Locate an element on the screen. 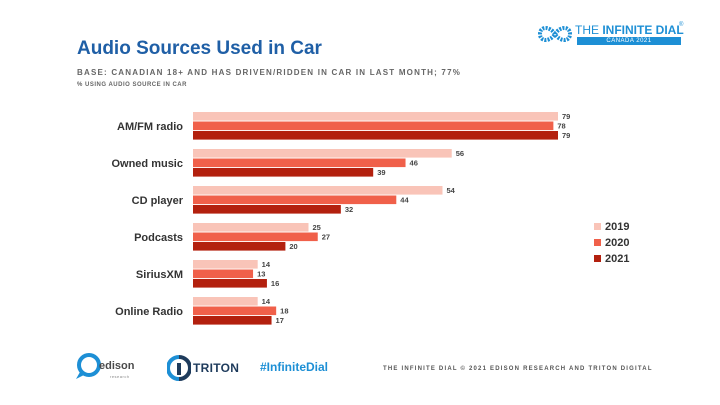 This screenshot has width=720, height=405. edison-wordmark: edison is located at coordinates (117, 366).